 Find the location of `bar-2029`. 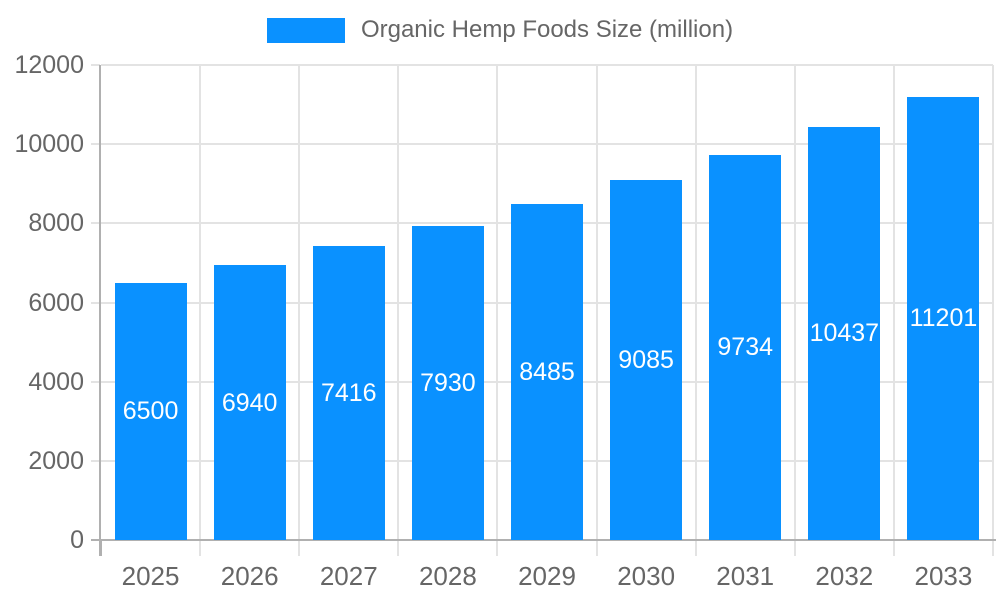

bar-2029 is located at coordinates (547, 372).